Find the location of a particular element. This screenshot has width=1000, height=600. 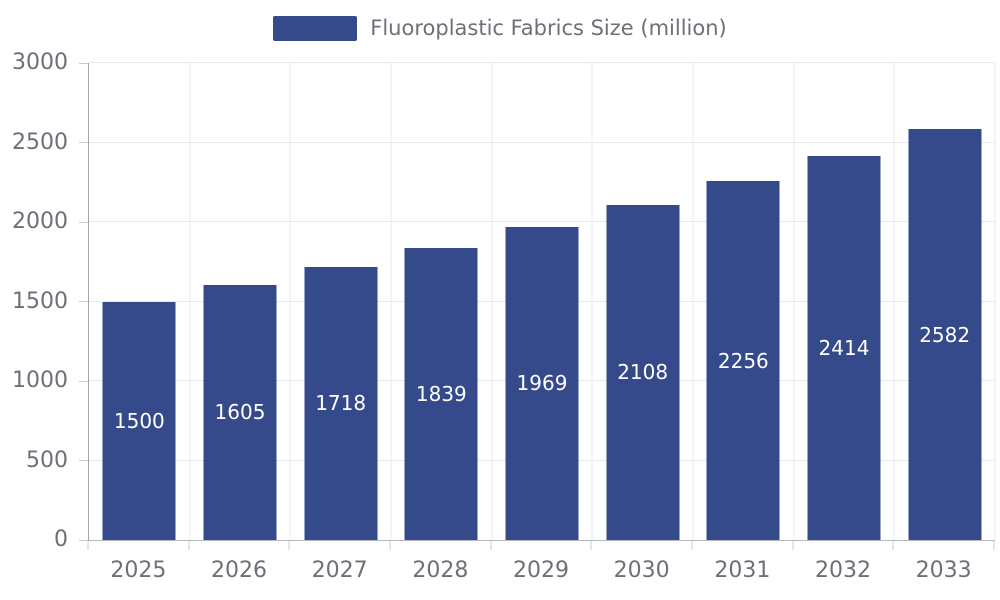

y-axis-tick-label: 500 is located at coordinates (47, 460).